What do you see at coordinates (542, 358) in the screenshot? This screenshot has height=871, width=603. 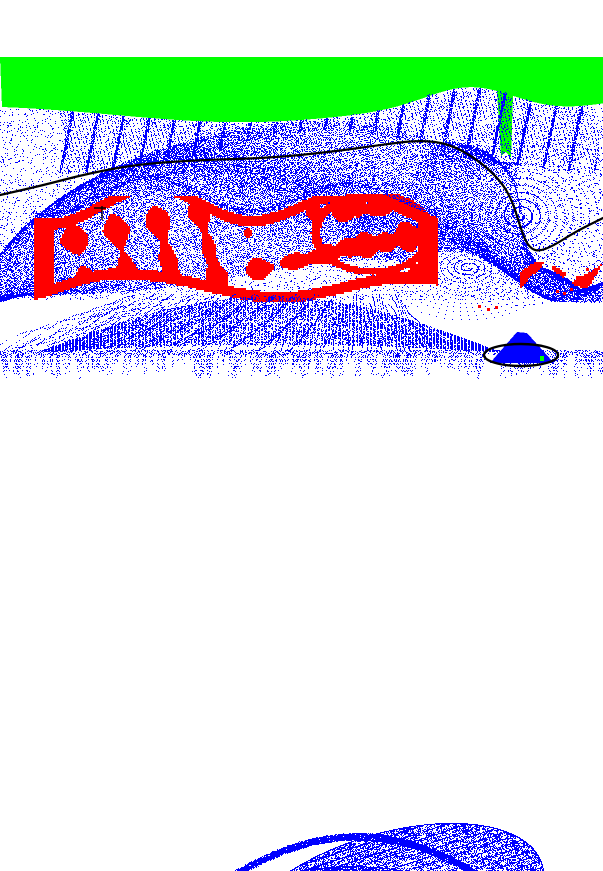 I see `inner-boundary-green-dot` at bounding box center [542, 358].